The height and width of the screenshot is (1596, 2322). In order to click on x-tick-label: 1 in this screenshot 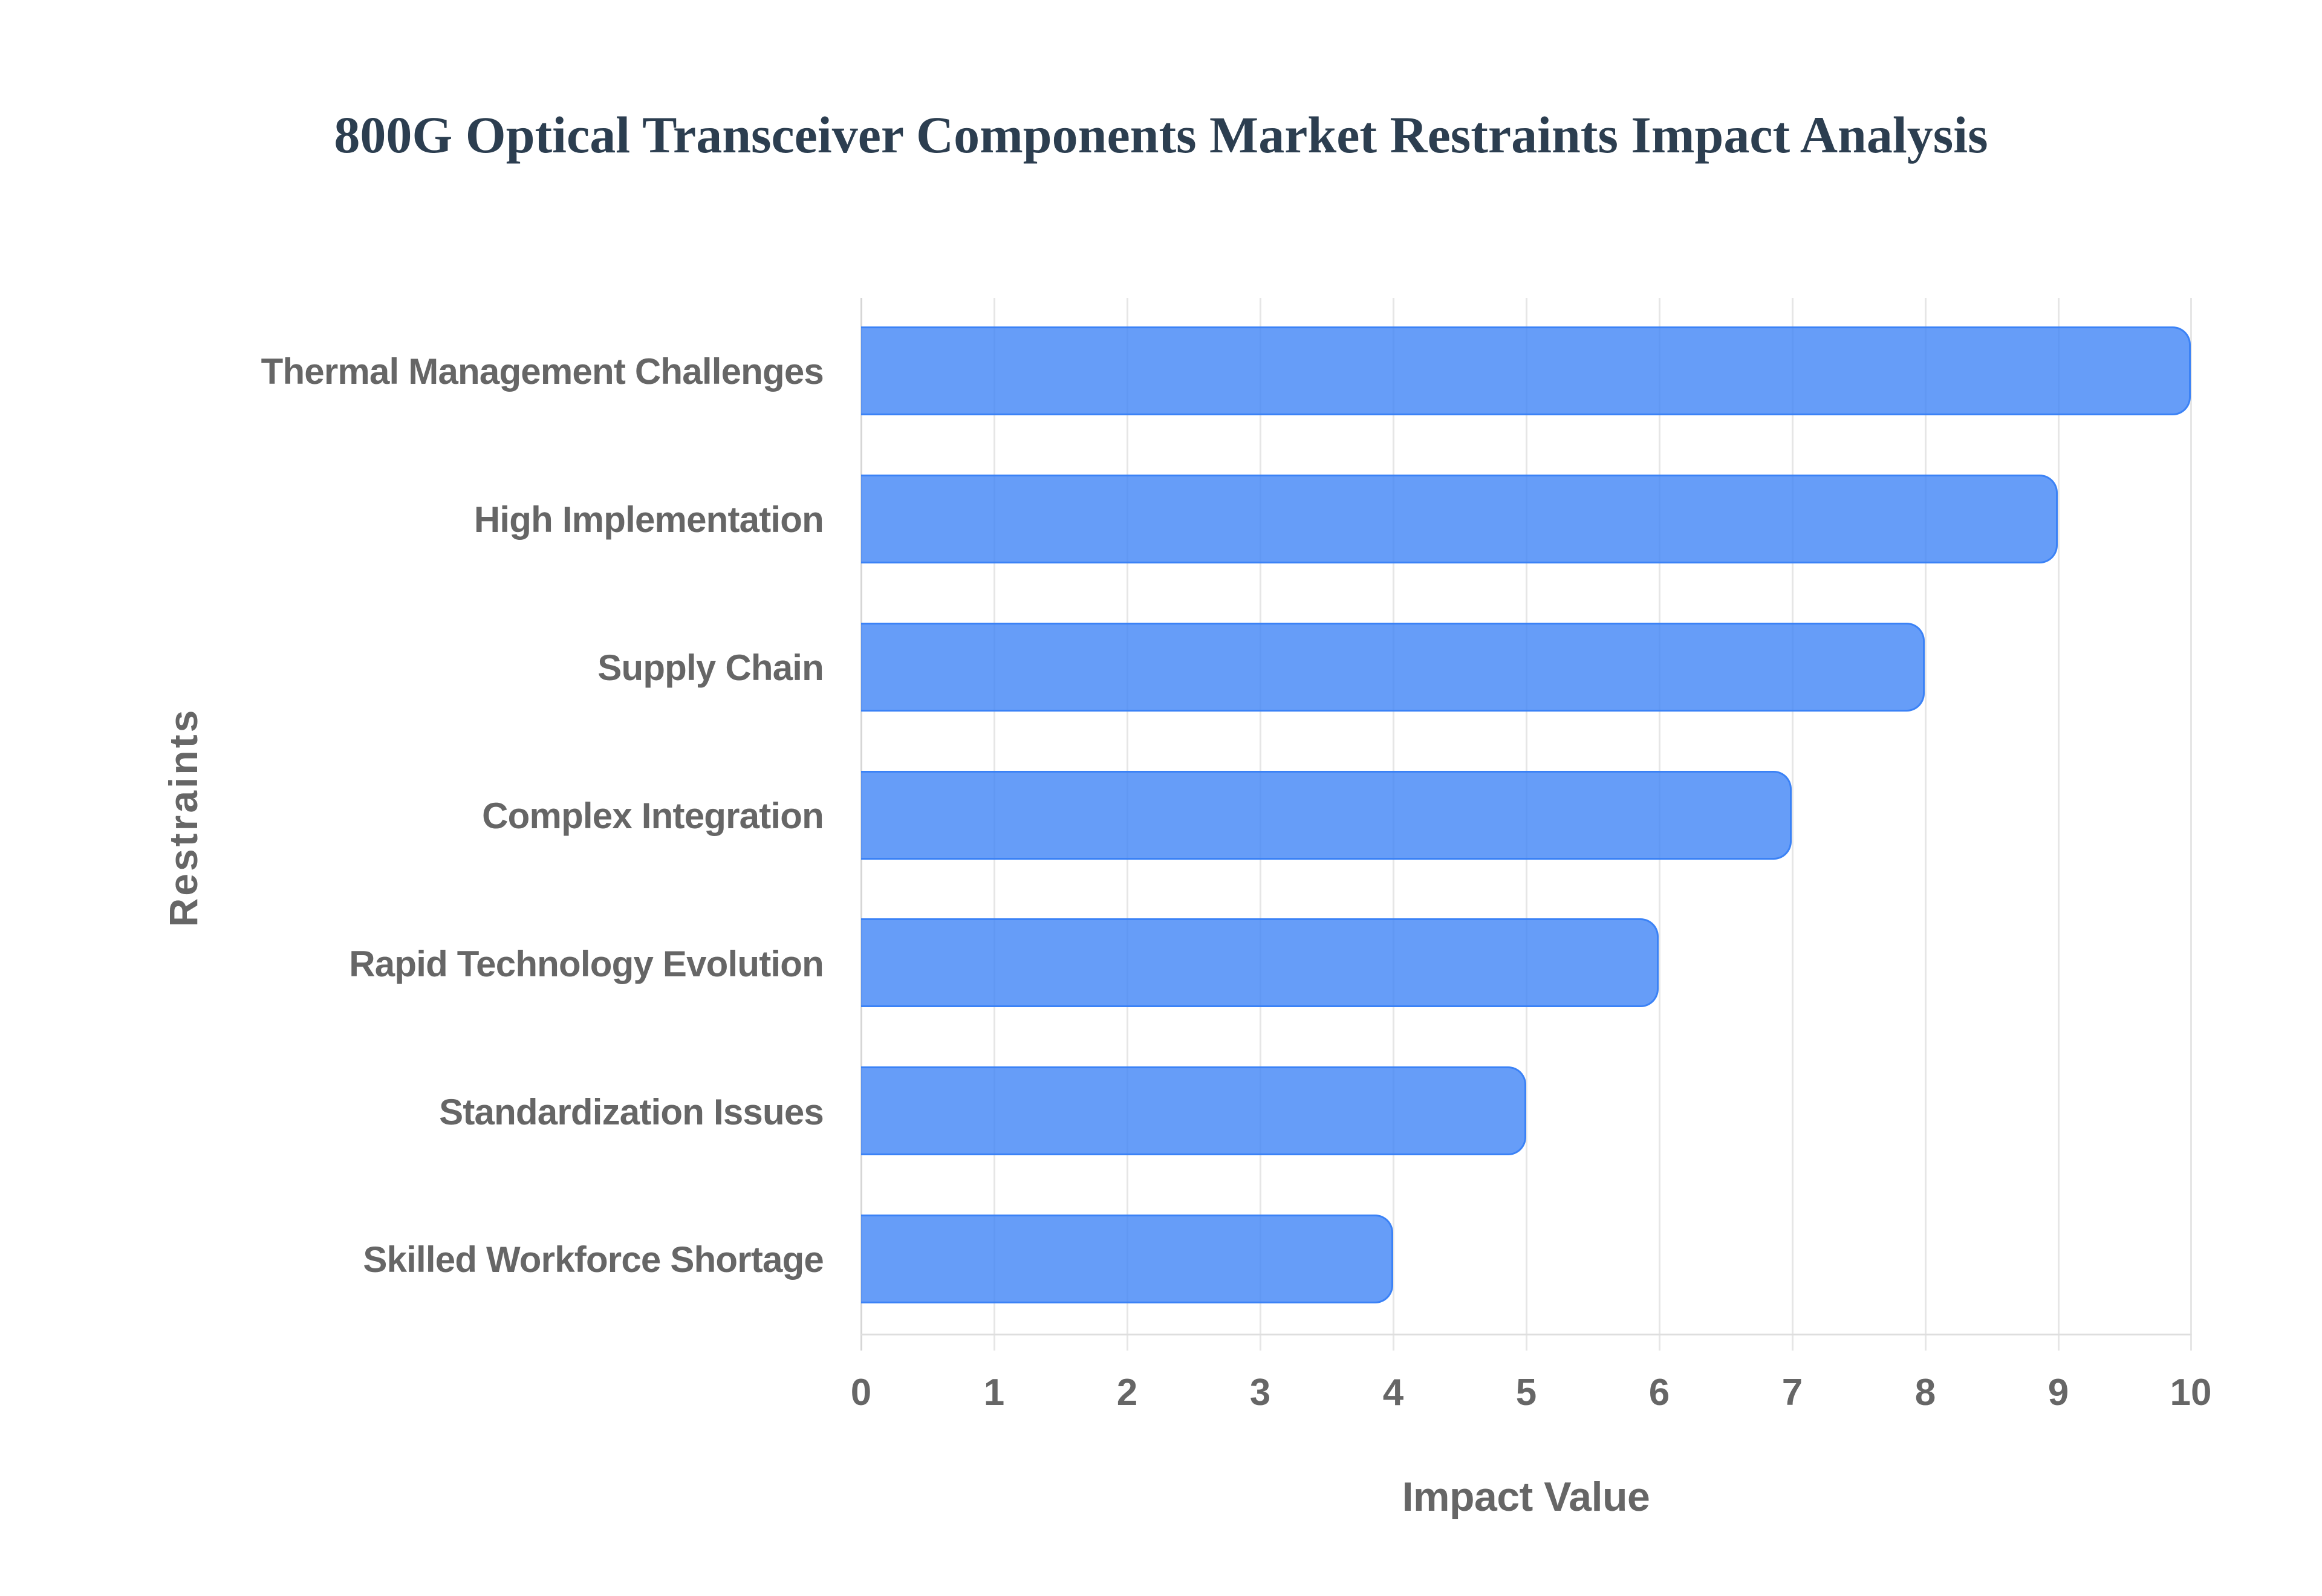, I will do `click(994, 1392)`.